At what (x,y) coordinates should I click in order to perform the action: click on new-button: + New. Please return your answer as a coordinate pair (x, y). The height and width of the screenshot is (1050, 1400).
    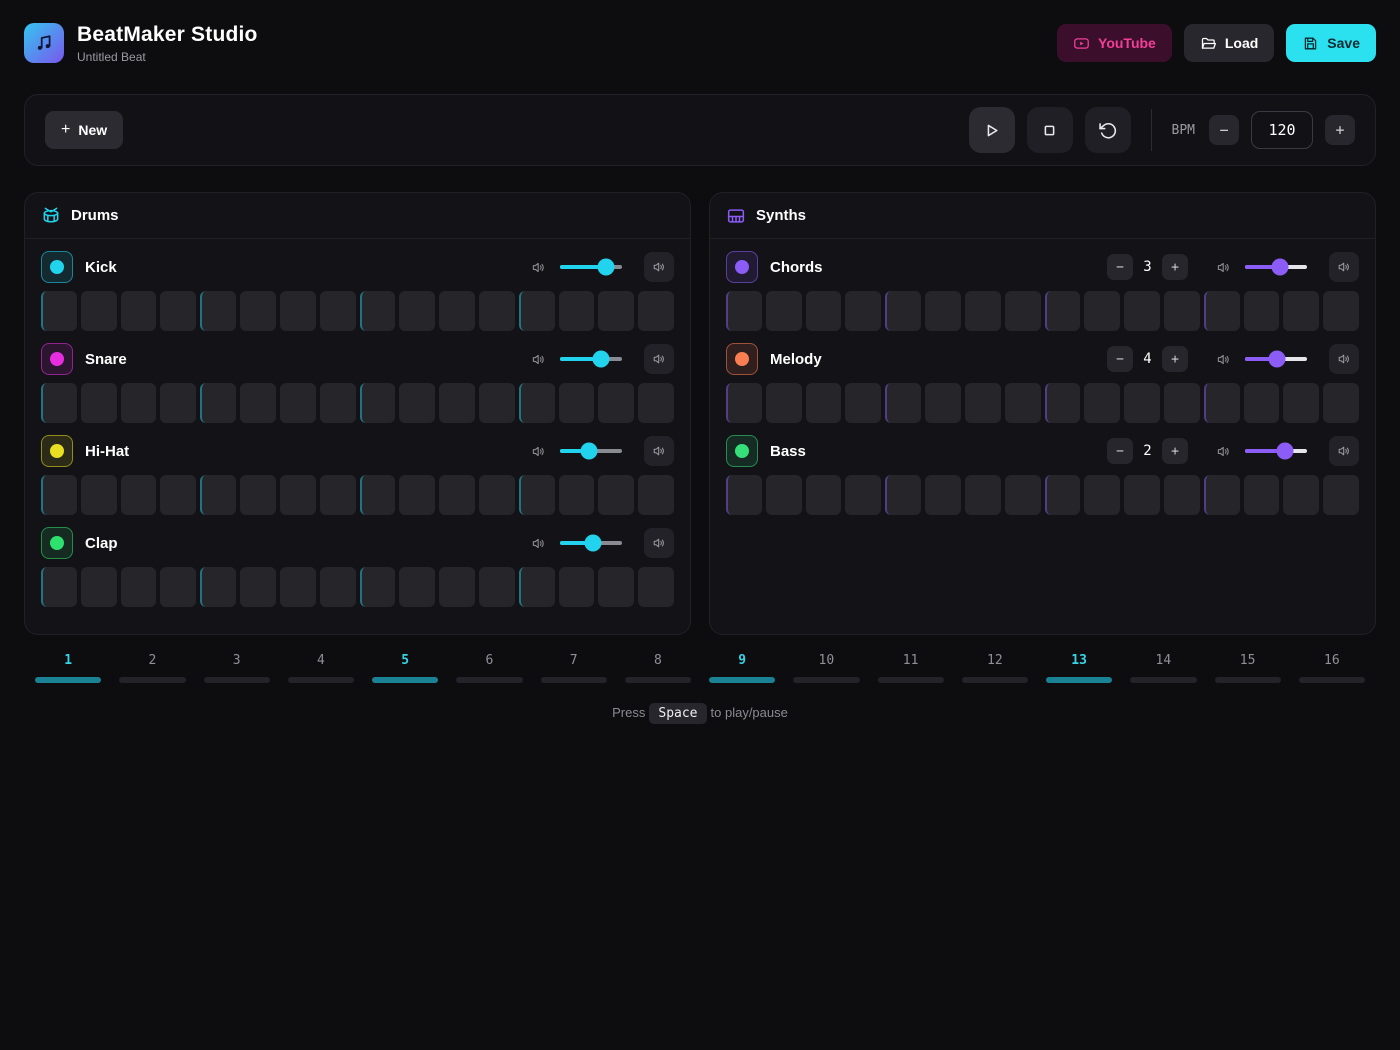
    Looking at the image, I should click on (84, 130).